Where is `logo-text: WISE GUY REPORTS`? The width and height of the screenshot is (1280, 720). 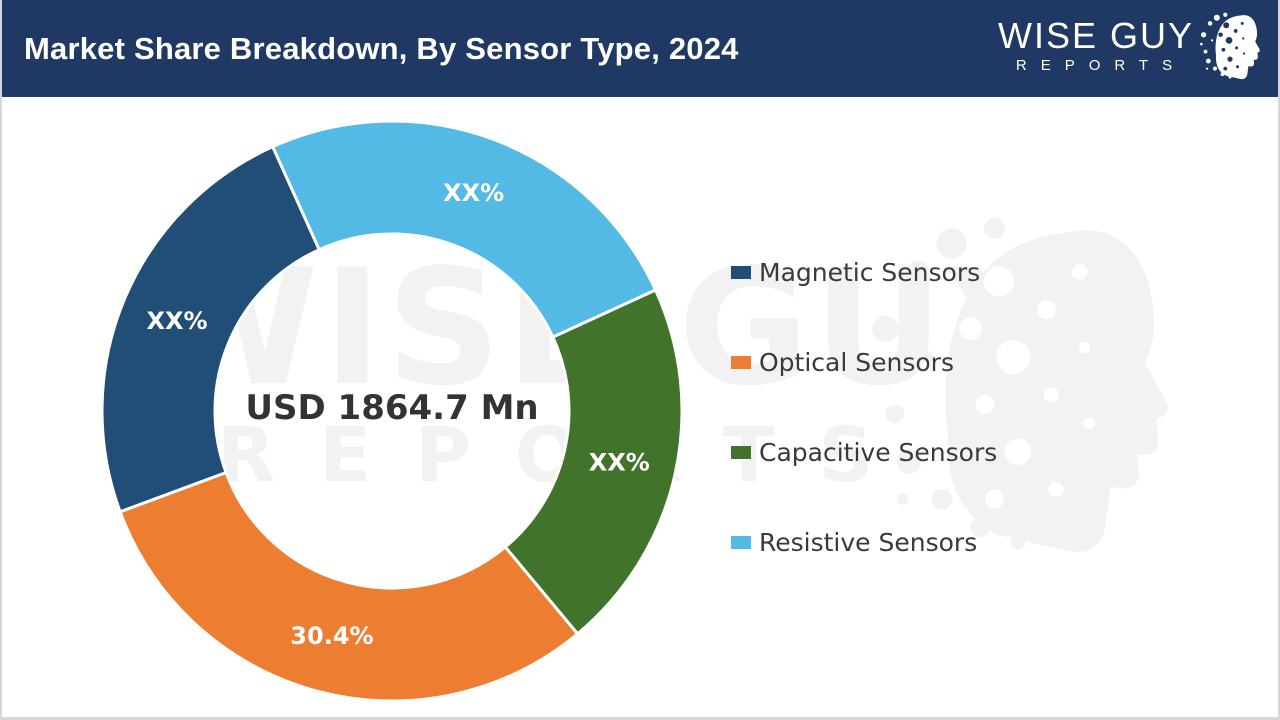
logo-text: WISE GUY REPORTS is located at coordinates (1096, 46).